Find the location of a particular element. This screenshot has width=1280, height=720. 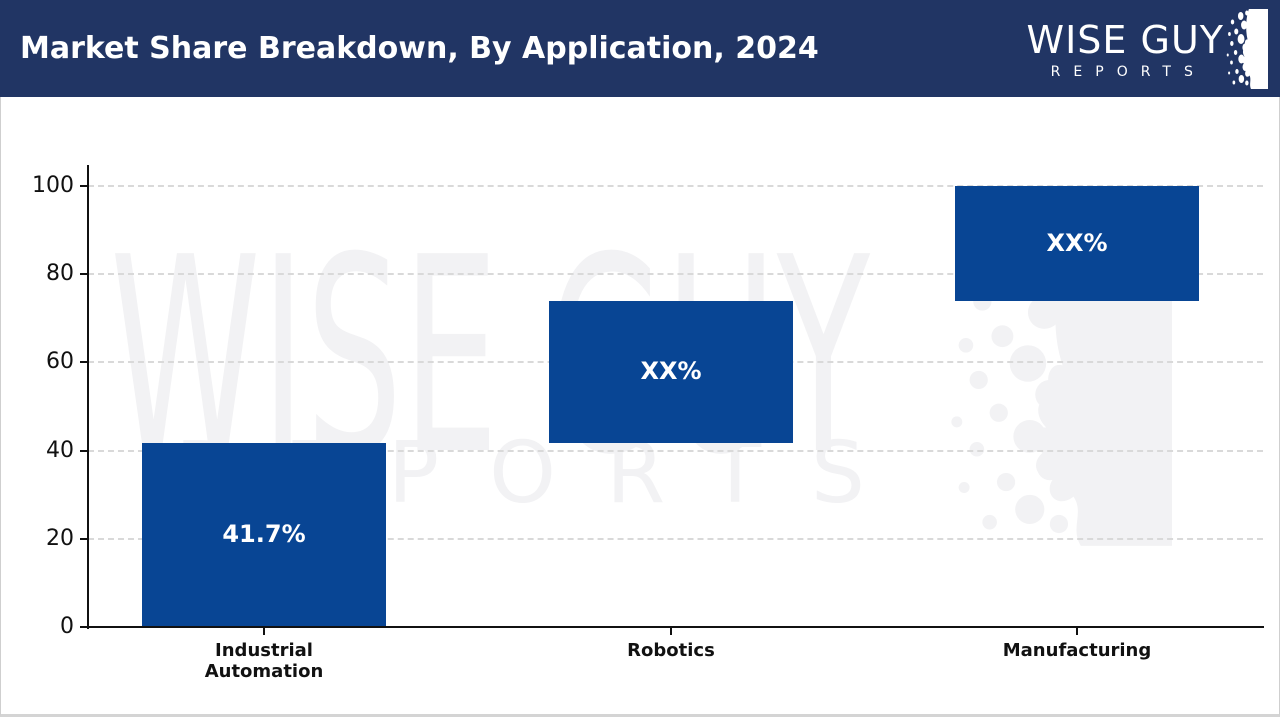

x-category-label-robotics: Robotics is located at coordinates (671, 650).